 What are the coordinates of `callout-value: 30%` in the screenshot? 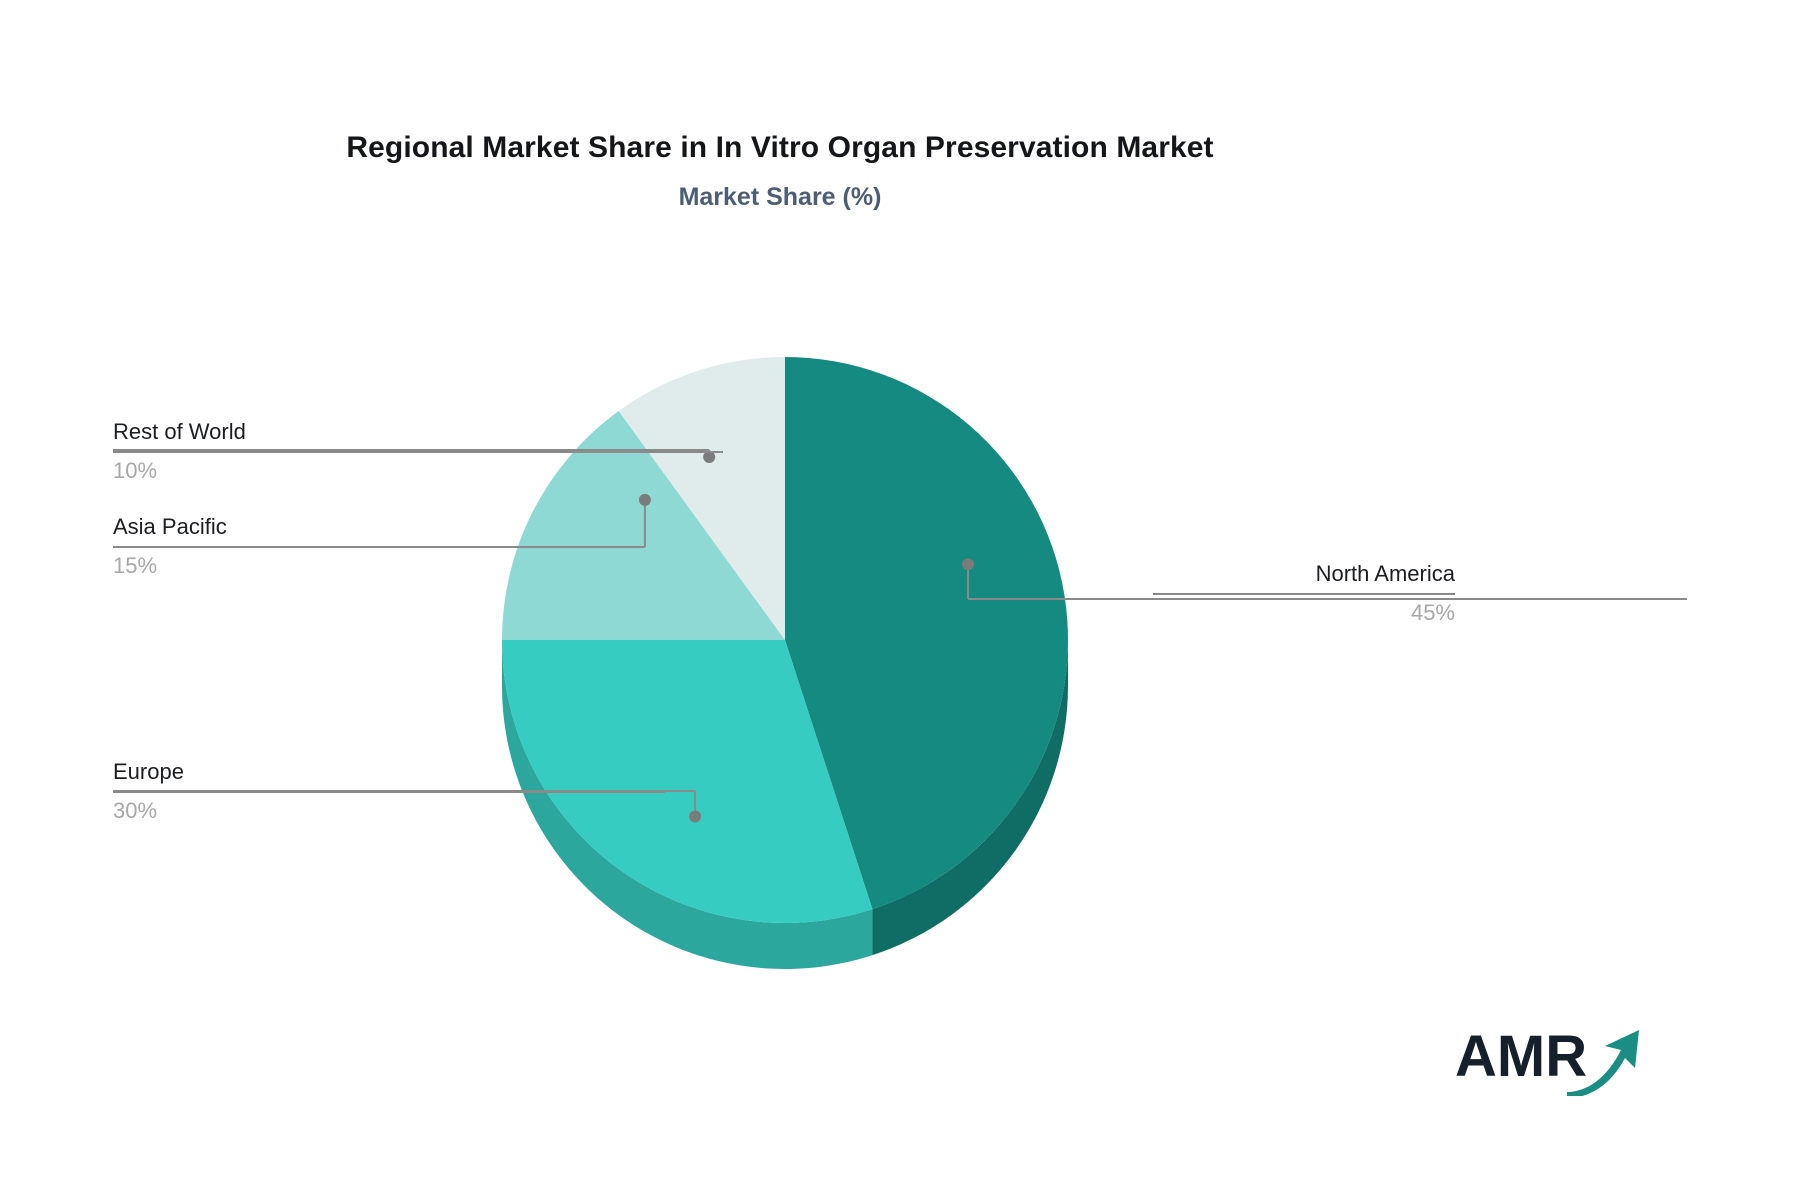 It's located at (135, 811).